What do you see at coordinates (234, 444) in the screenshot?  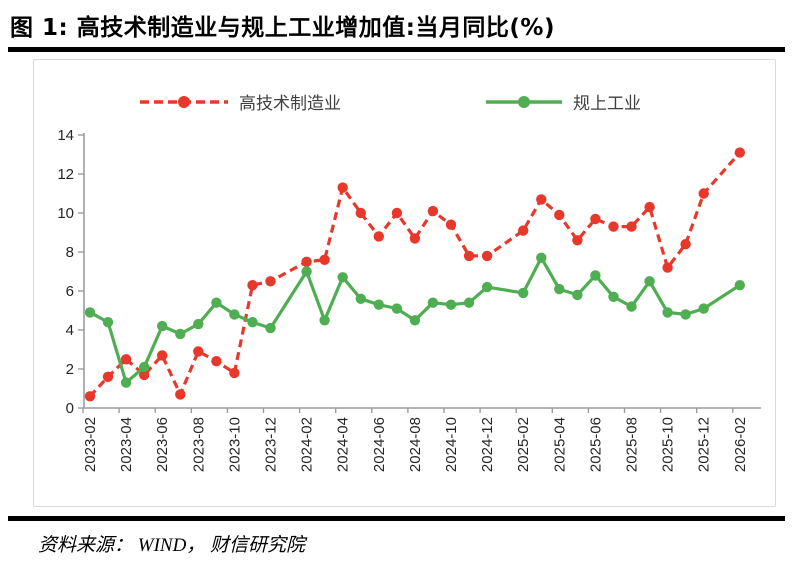 I see `x-tick-label: 2023-10` at bounding box center [234, 444].